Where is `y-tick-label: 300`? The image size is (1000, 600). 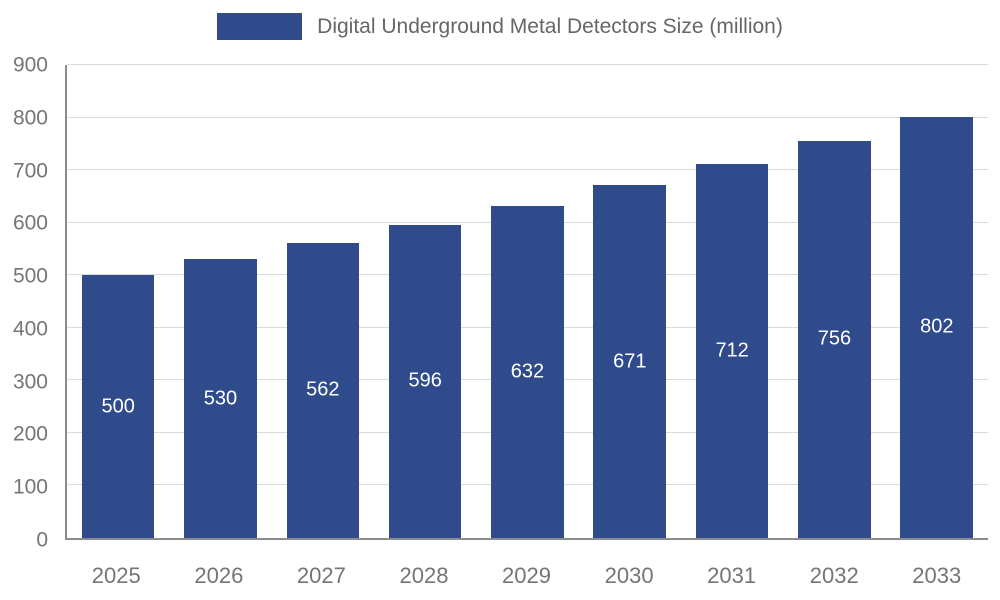
y-tick-label: 300 is located at coordinates (30, 382).